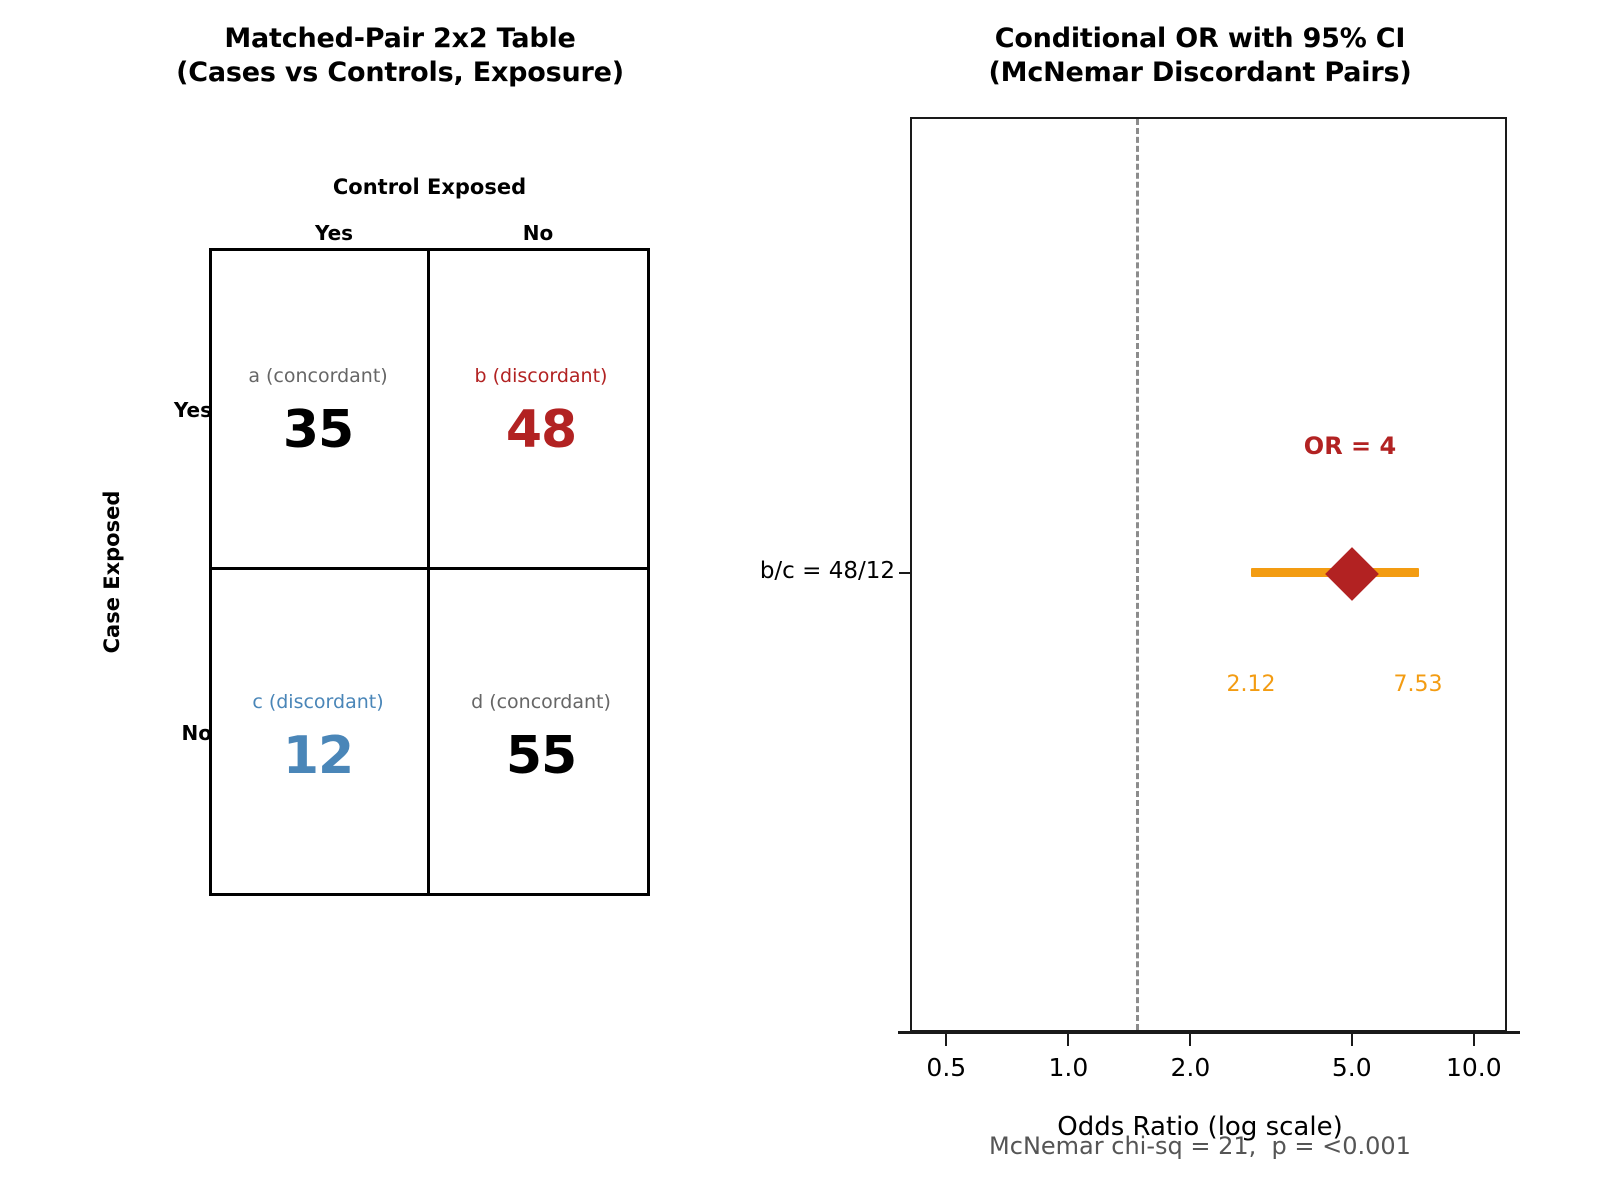  Describe the element at coordinates (1190, 1038) in the screenshot. I see `x-axis-tick-2.0` at that location.